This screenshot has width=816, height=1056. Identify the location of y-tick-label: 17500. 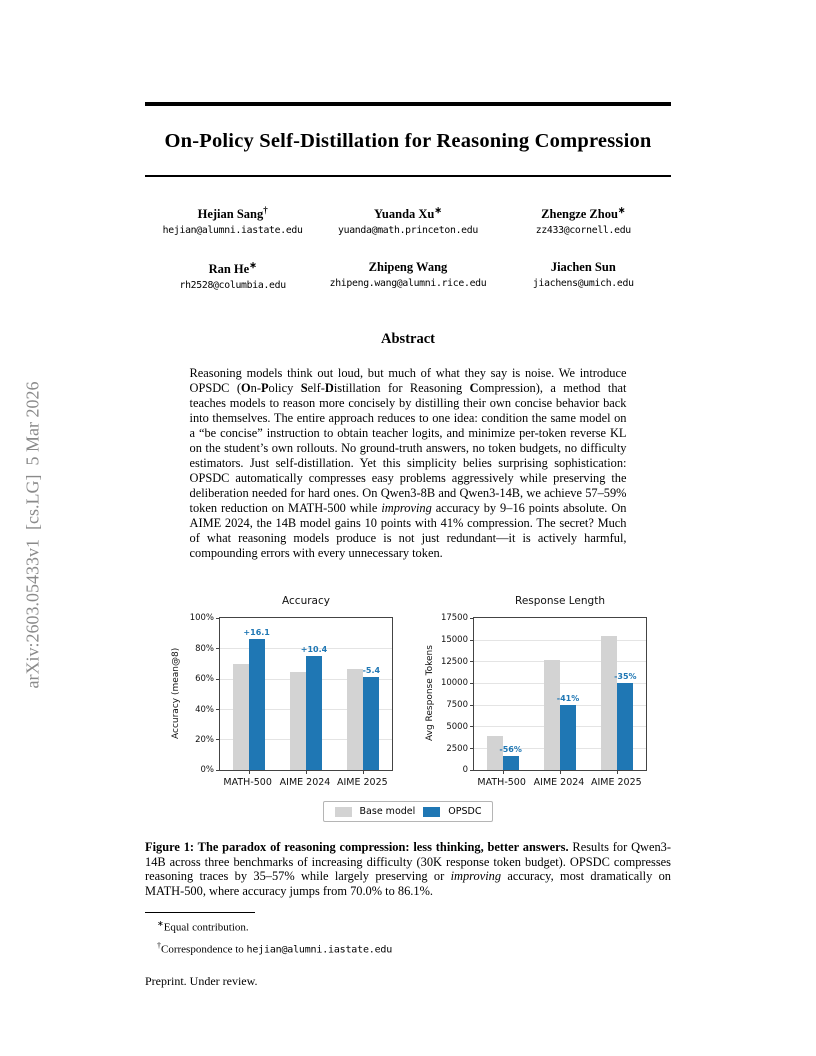
(454, 618).